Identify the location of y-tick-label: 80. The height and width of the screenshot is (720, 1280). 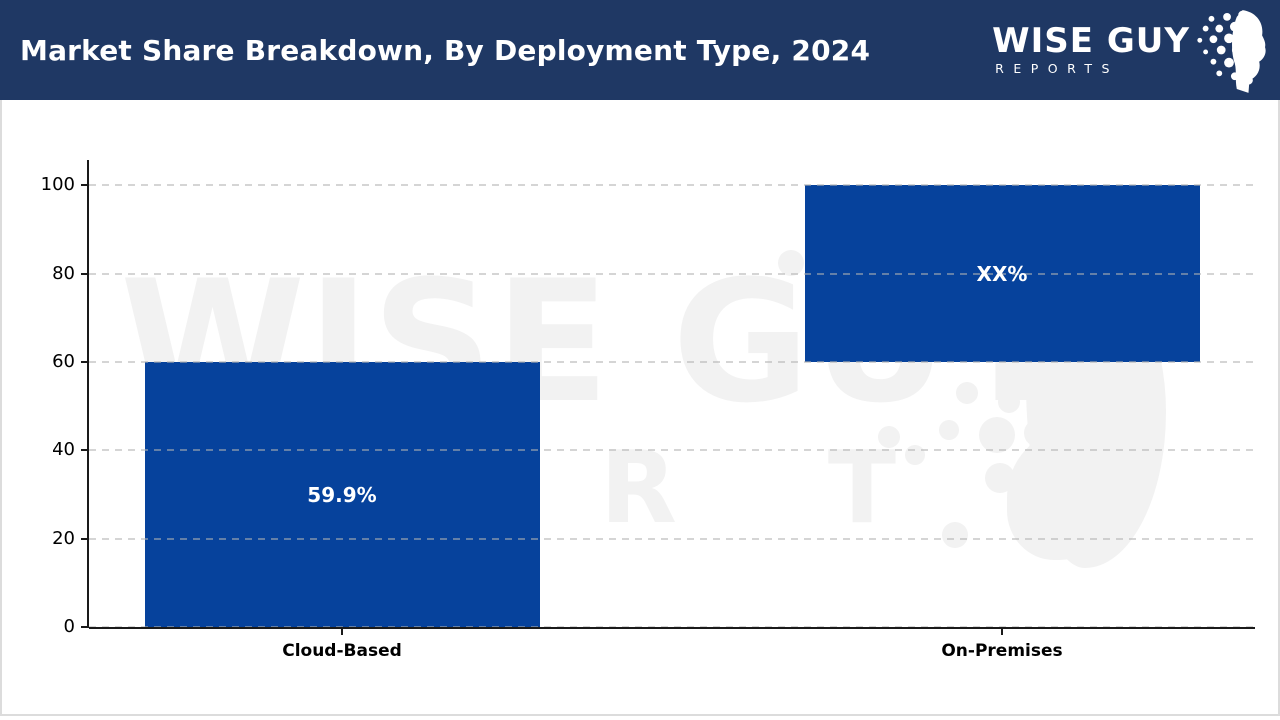
(63, 273).